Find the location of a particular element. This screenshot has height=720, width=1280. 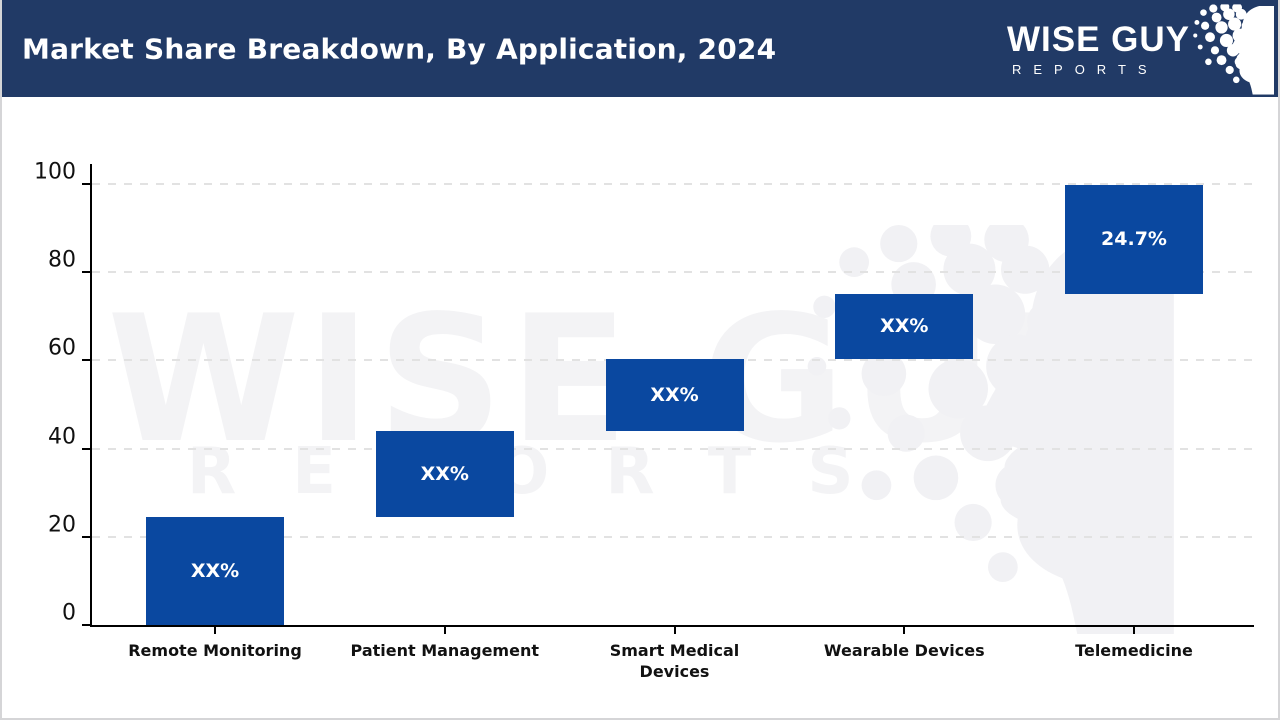

waterfall-bar: 24.7% is located at coordinates (1134, 239).